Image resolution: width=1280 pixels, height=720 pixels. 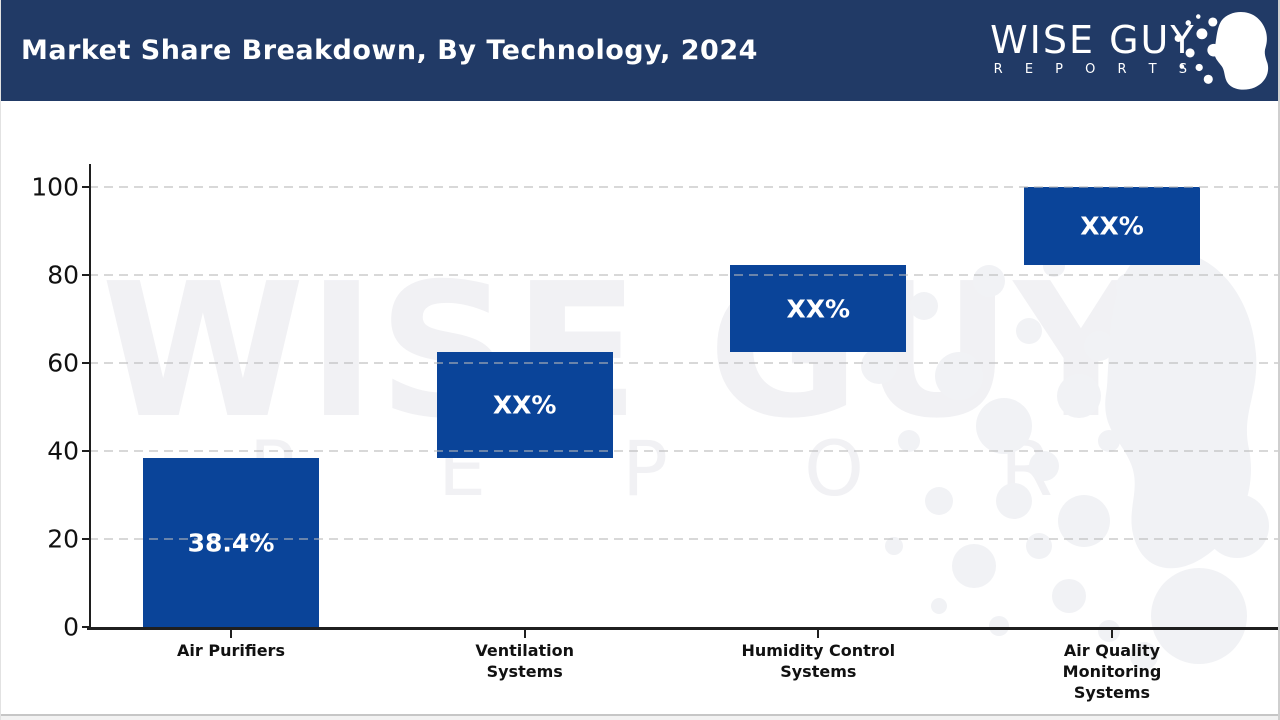 What do you see at coordinates (231, 650) in the screenshot?
I see `x-axis-category-label: Air Purifiers` at bounding box center [231, 650].